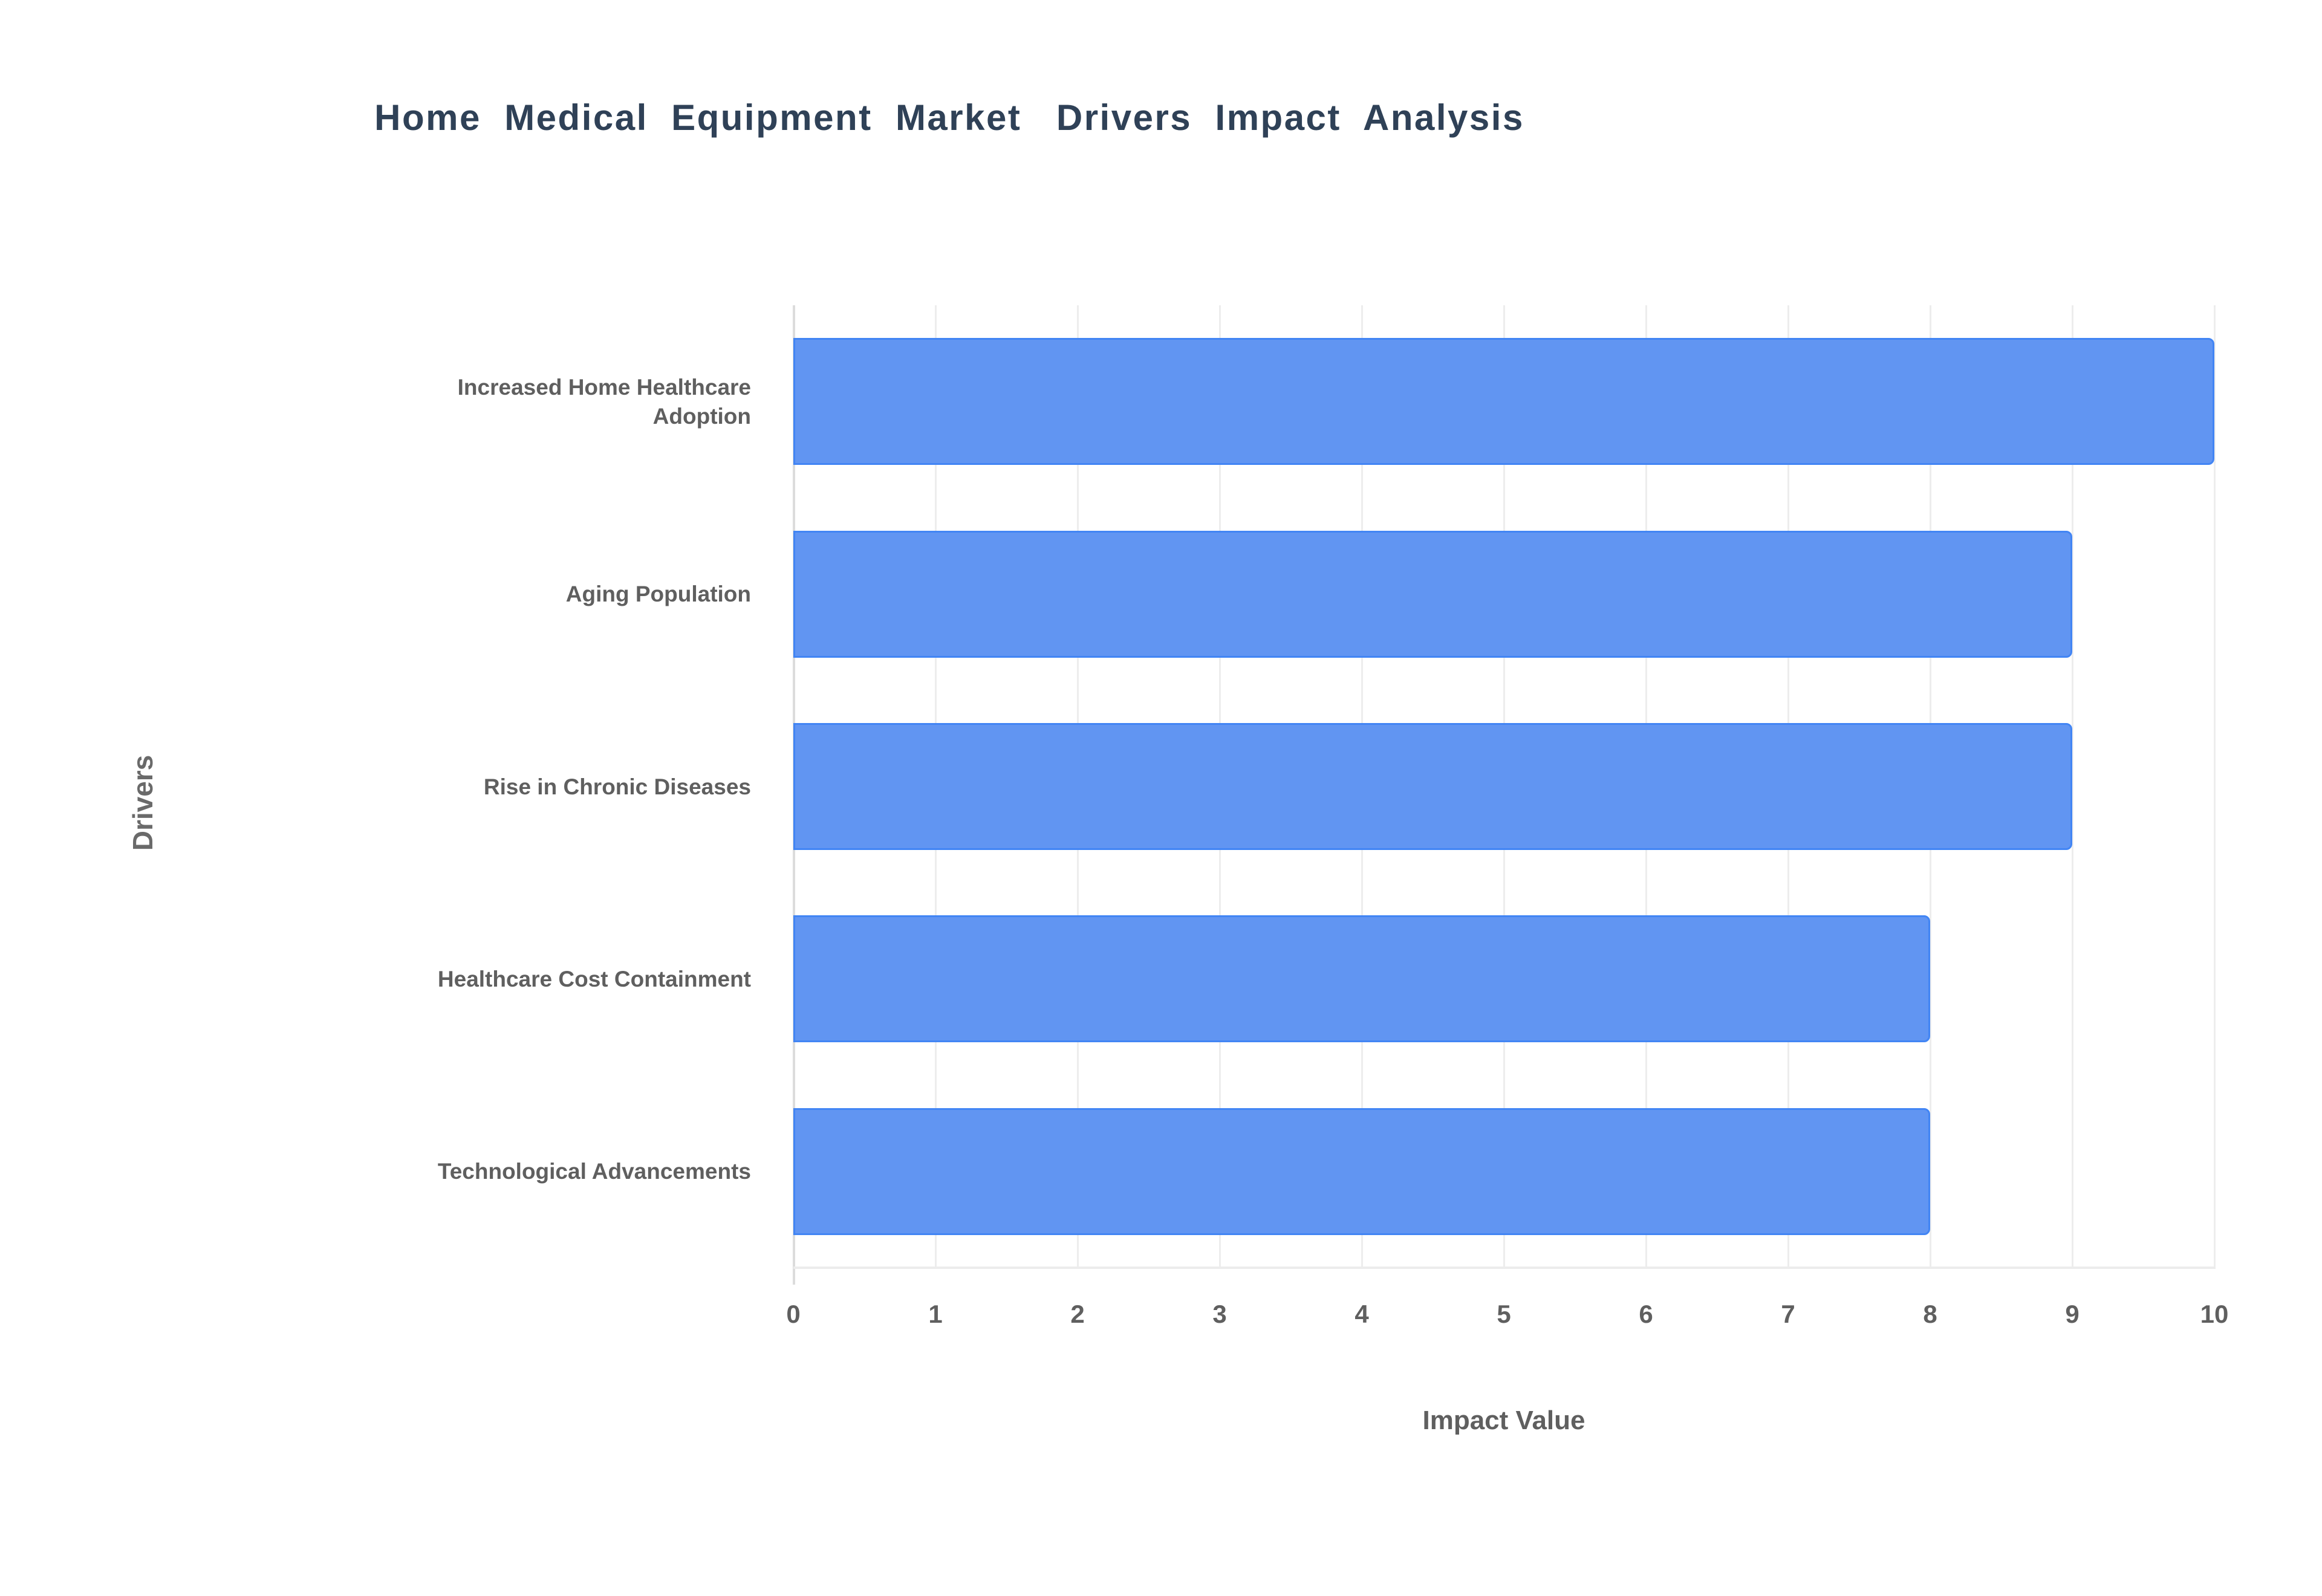  I want to click on x-tick-label: 6, so click(1646, 1314).